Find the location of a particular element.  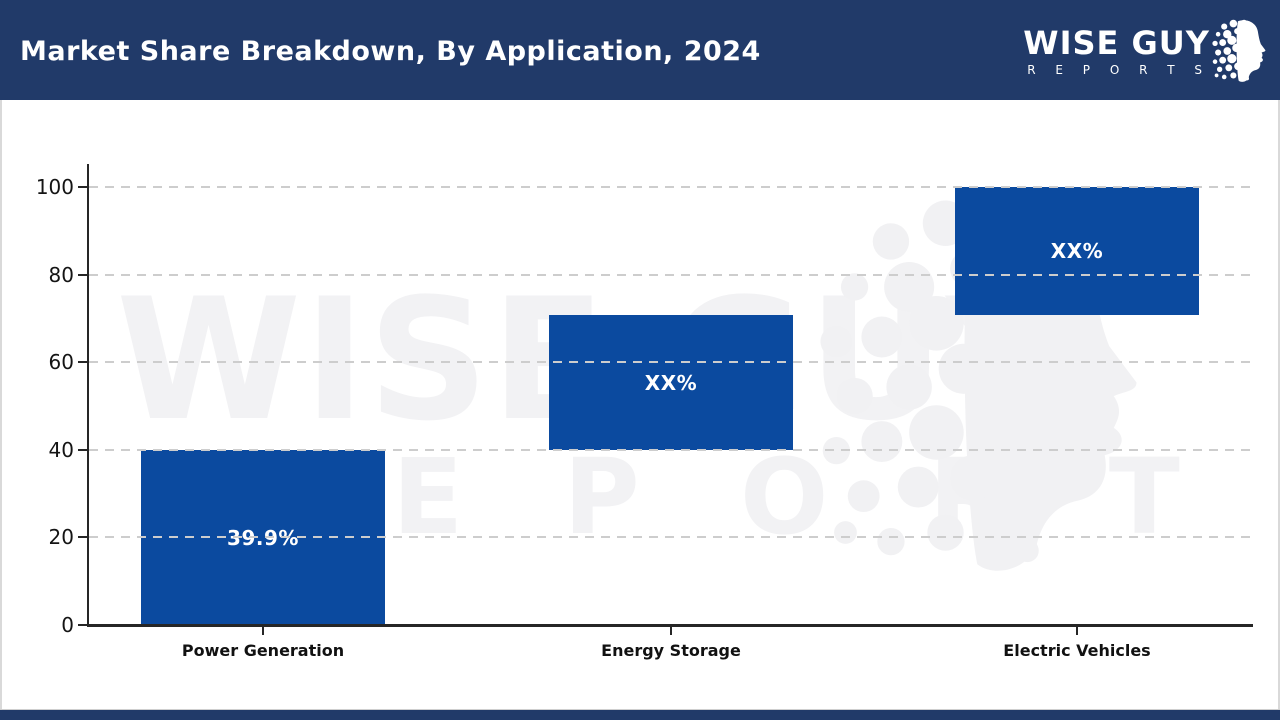

brand-head-icon is located at coordinates (1241, 51).